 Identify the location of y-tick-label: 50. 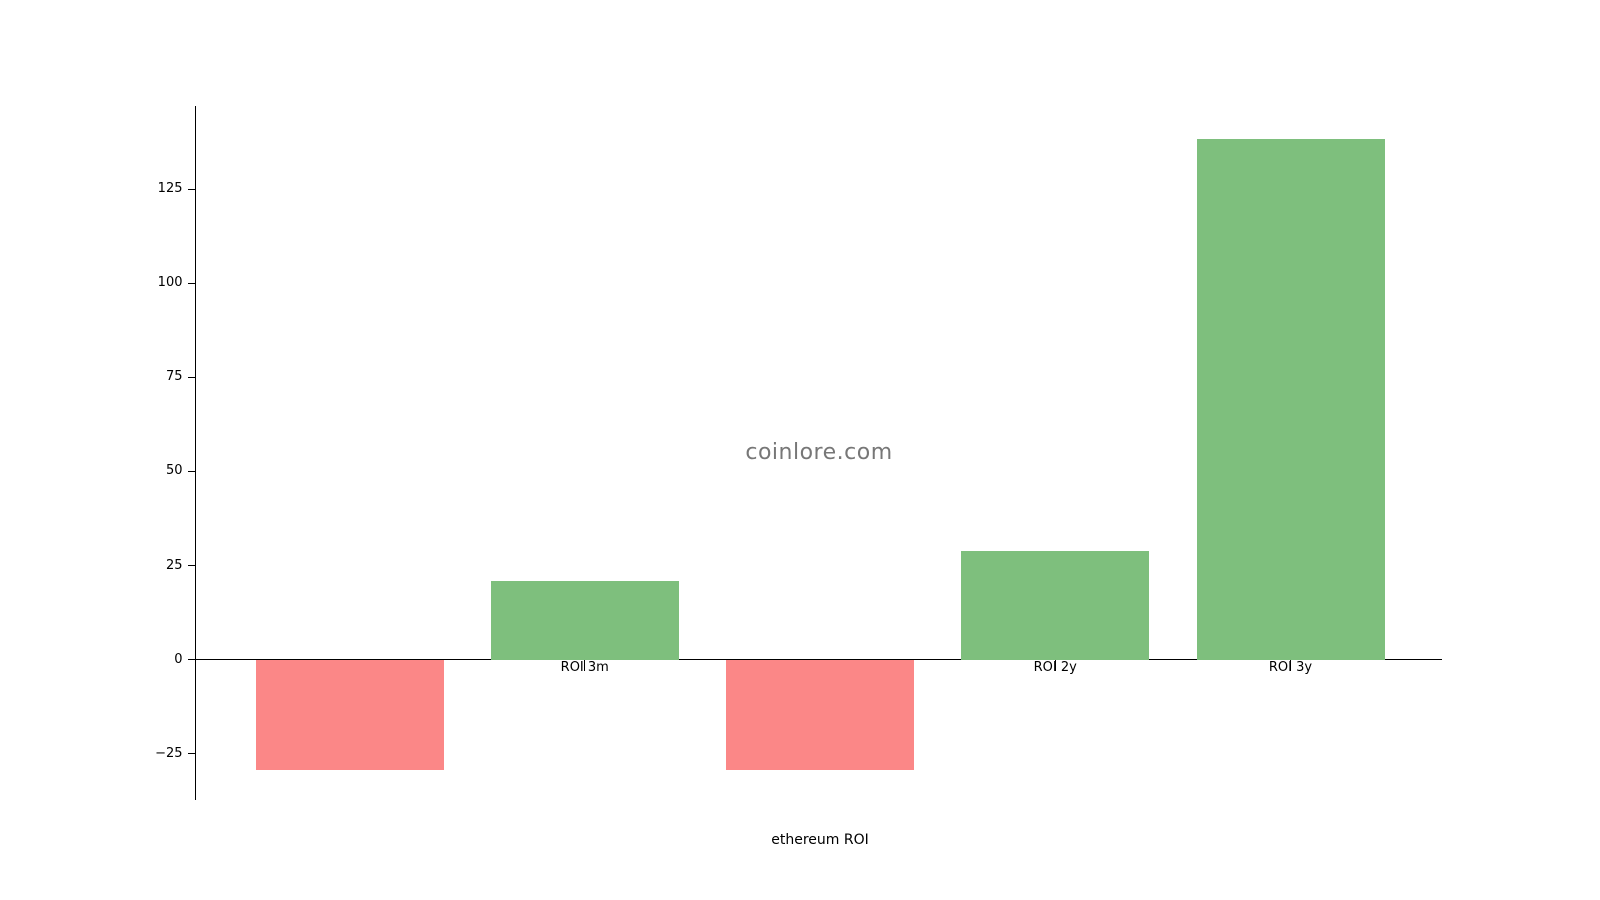
(174, 471).